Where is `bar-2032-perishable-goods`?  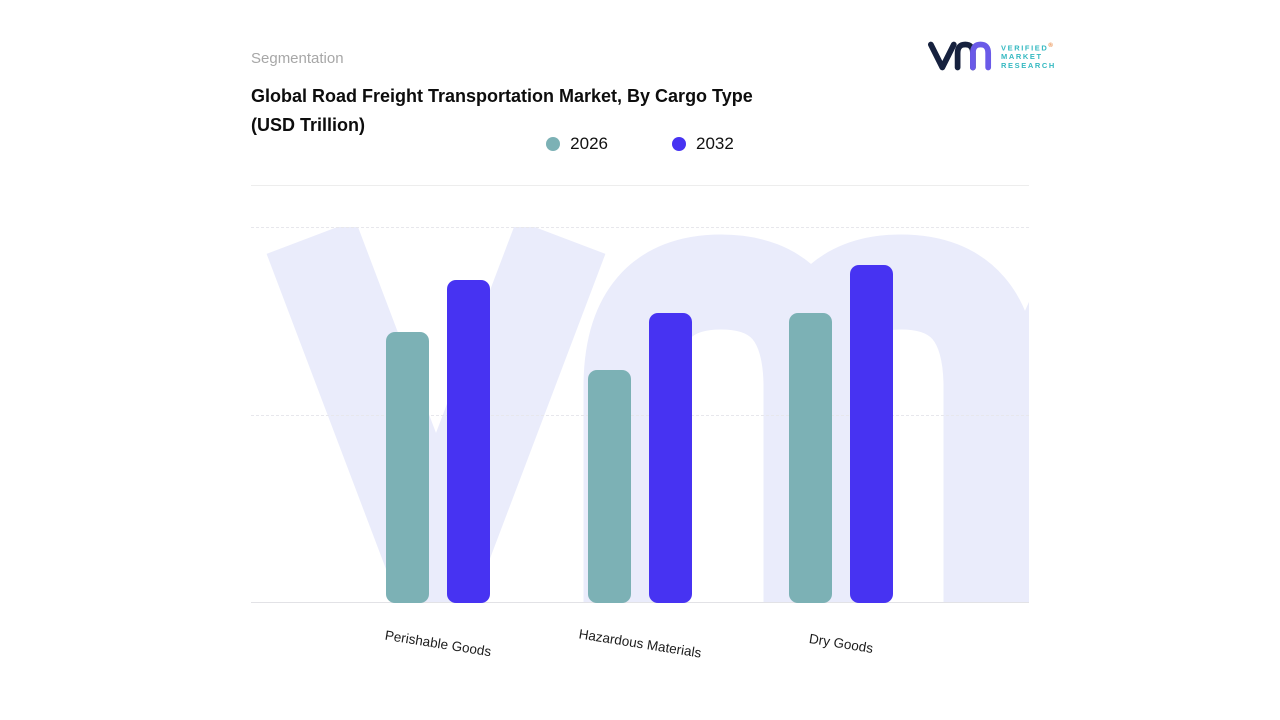 bar-2032-perishable-goods is located at coordinates (468, 441).